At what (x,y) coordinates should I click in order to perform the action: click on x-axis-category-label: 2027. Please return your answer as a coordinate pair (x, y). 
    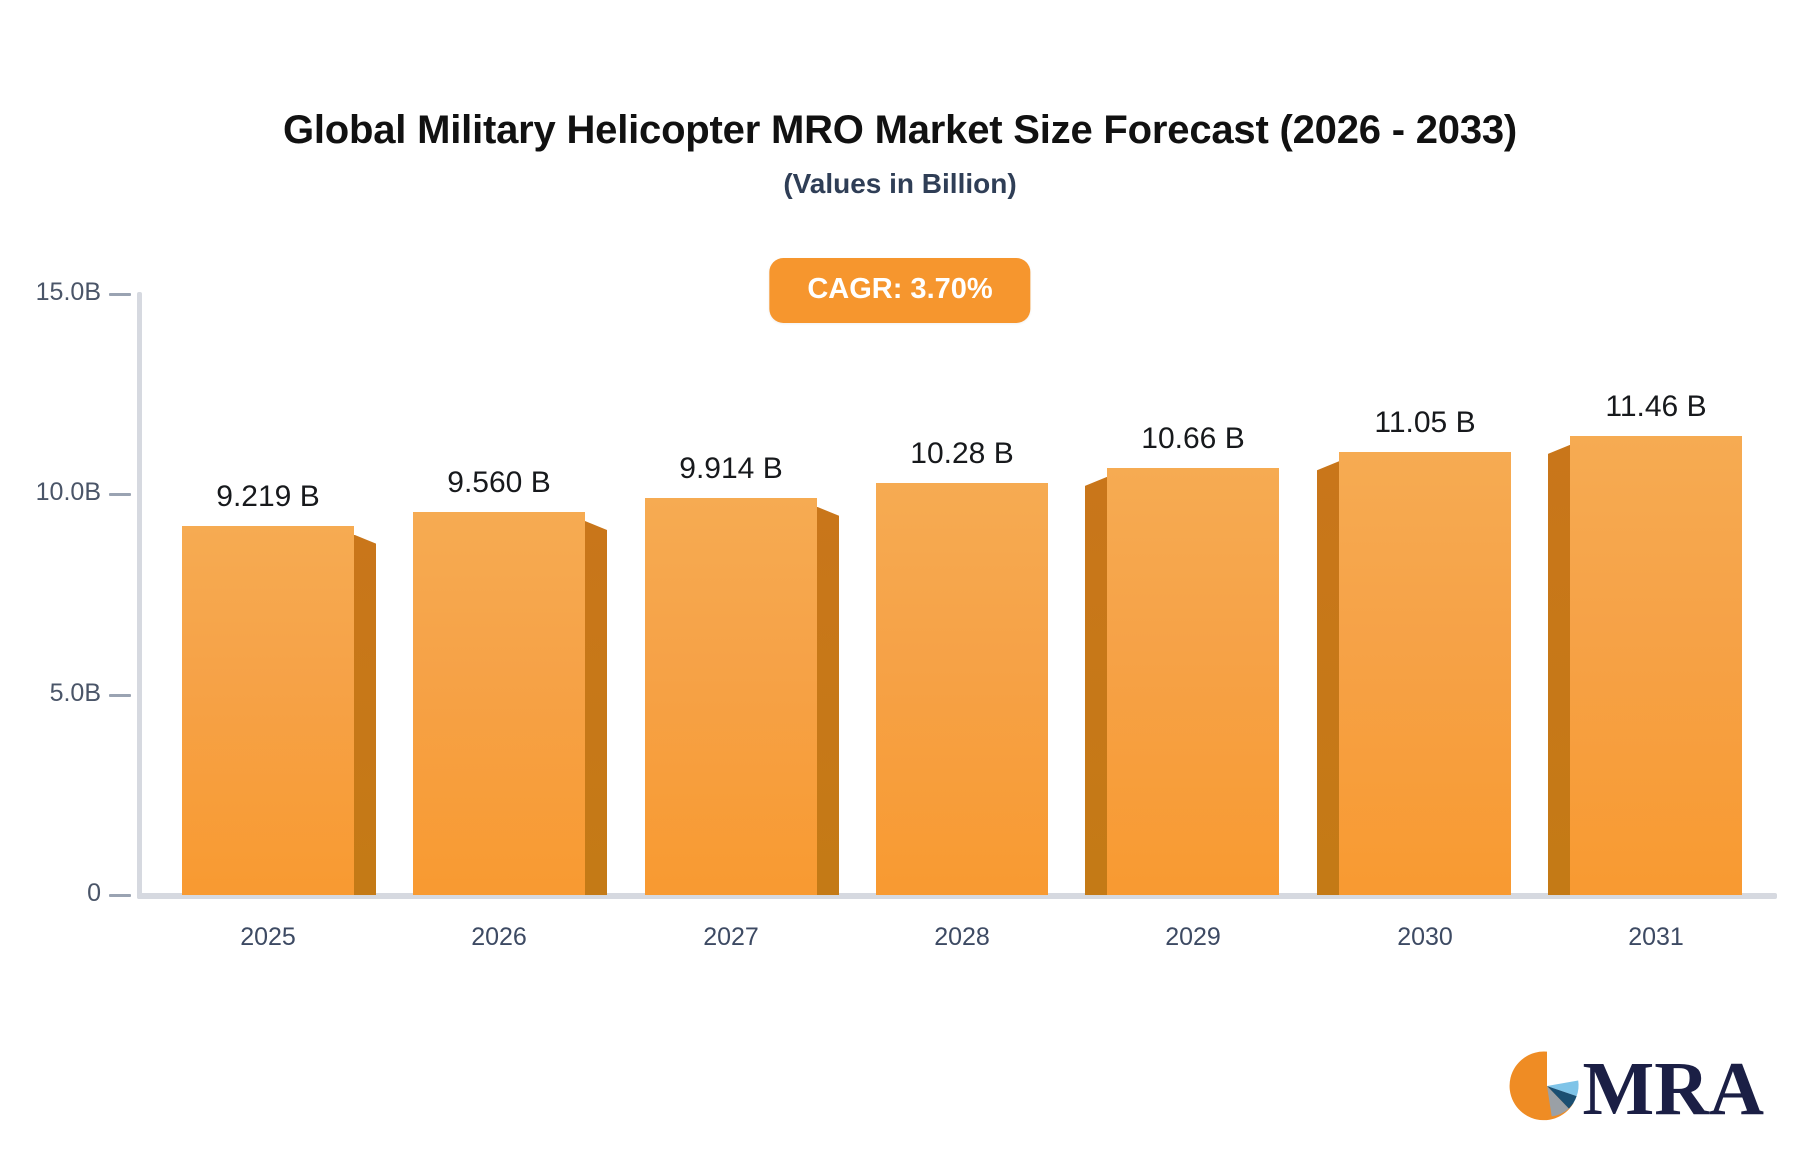
    Looking at the image, I should click on (731, 937).